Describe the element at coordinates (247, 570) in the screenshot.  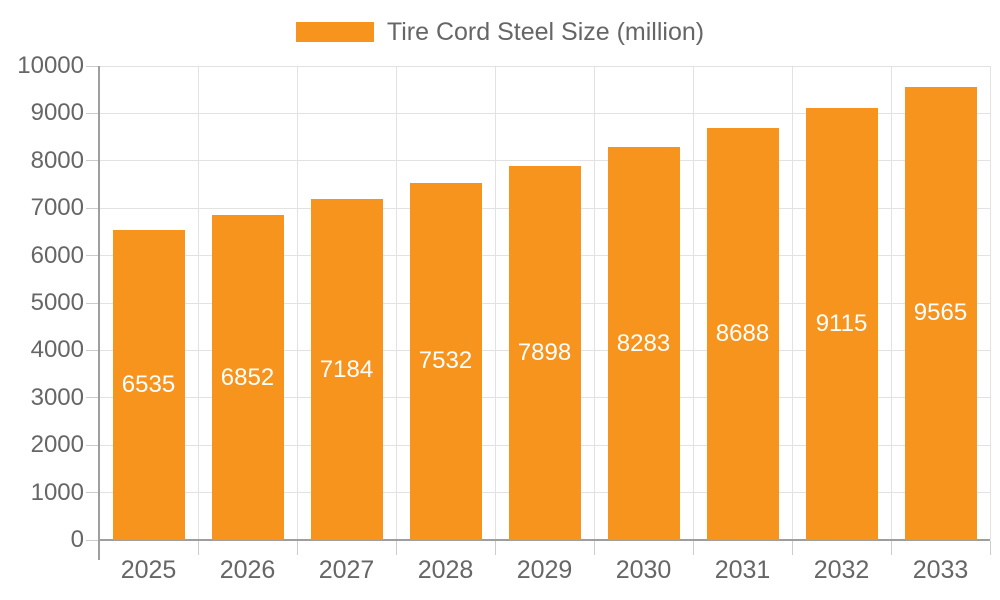
I see `x-axis-tick-label: 2026` at that location.